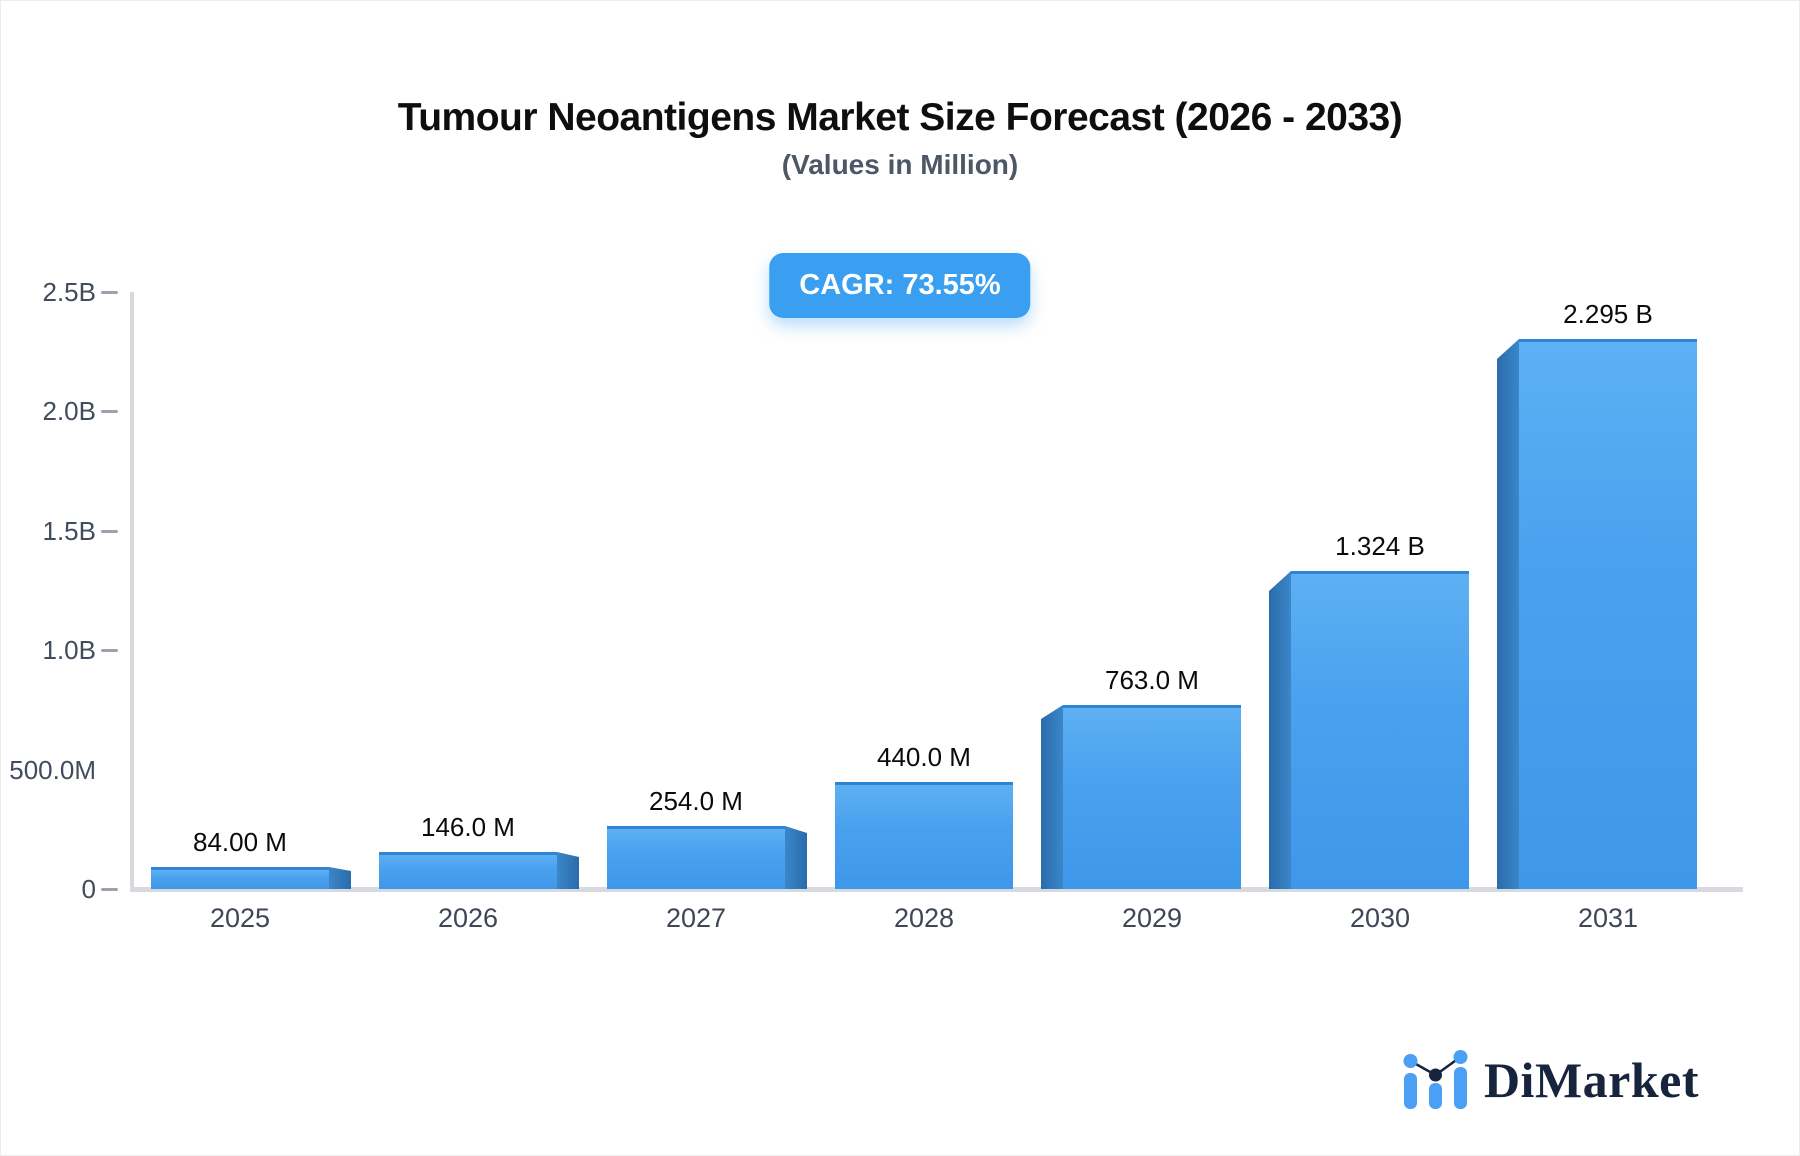  I want to click on y-axis-line, so click(132, 592).